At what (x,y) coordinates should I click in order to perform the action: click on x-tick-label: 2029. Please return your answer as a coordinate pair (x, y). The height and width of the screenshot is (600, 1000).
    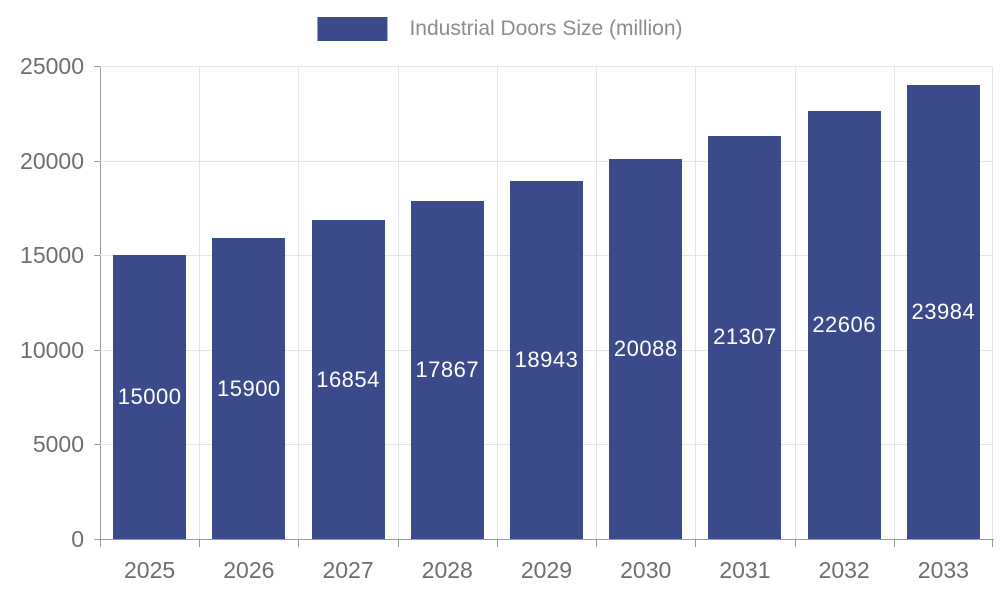
    Looking at the image, I should click on (546, 570).